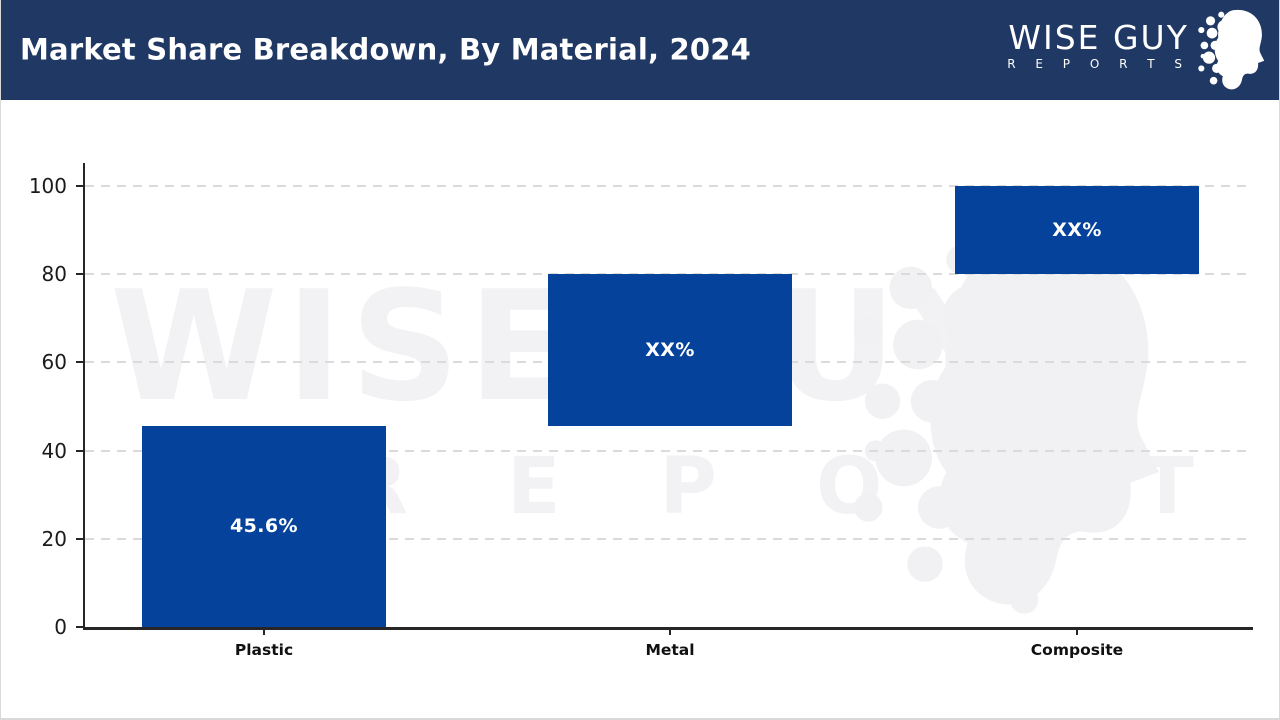  I want to click on brand-logo: WISE GUY R E P O R T S, so click(1098, 45).